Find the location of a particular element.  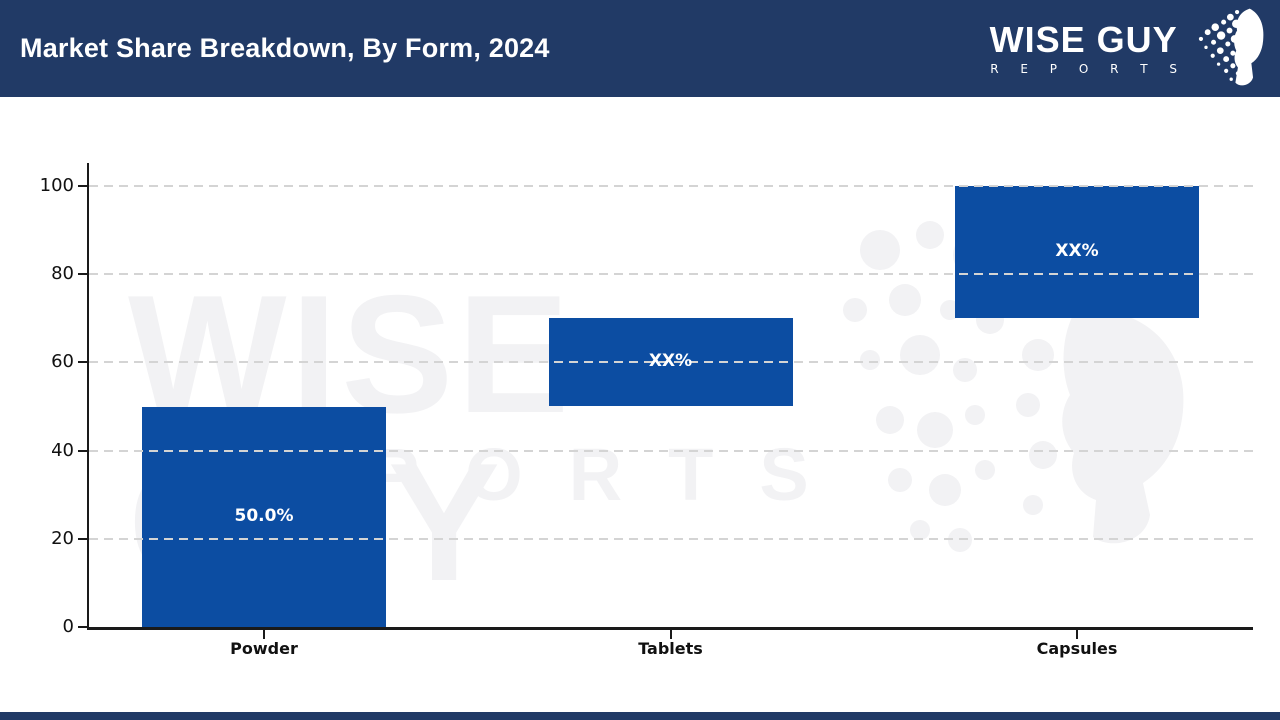

x-axis-spine is located at coordinates (670, 628).